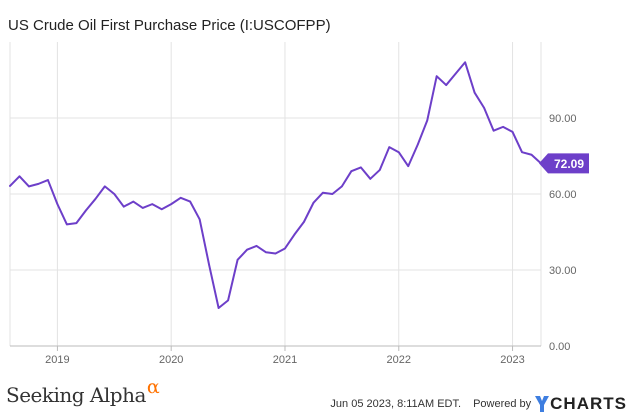 This screenshot has height=417, width=635. What do you see at coordinates (153, 387) in the screenshot?
I see `alpha-icon: α` at bounding box center [153, 387].